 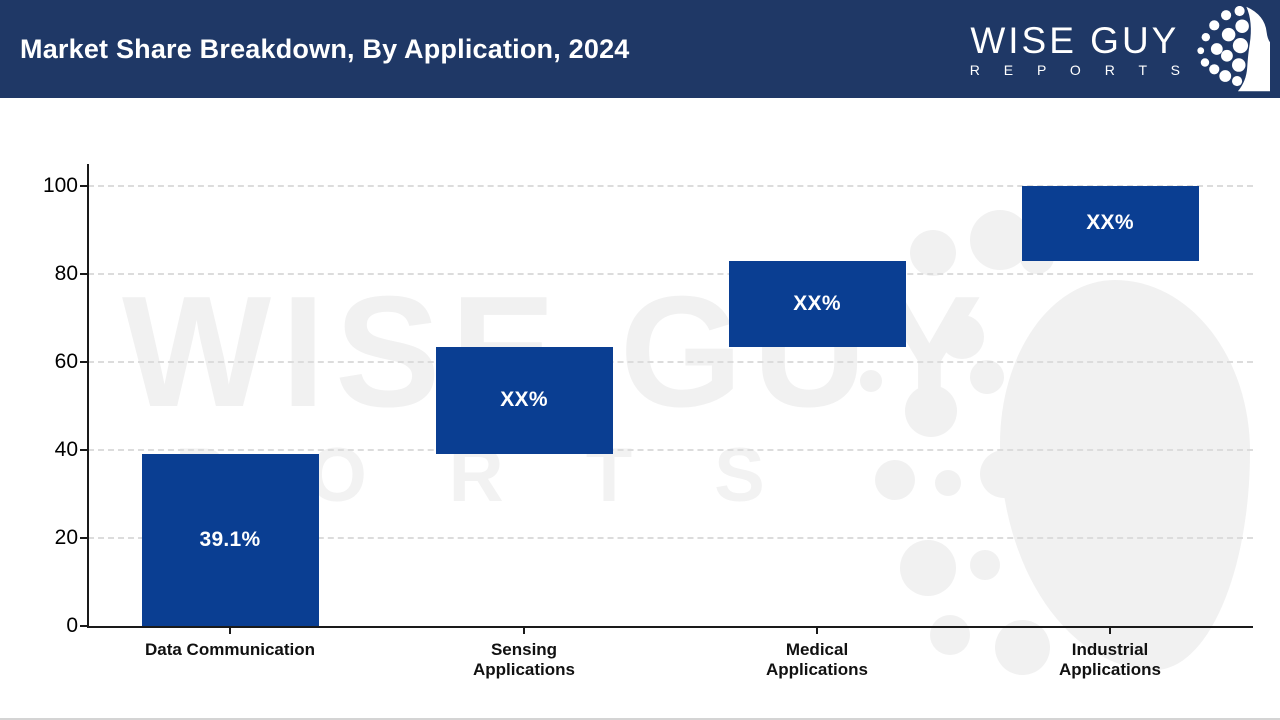 I want to click on wiseguy-logo: WISE GUY R E P O R T S, so click(x=1115, y=49).